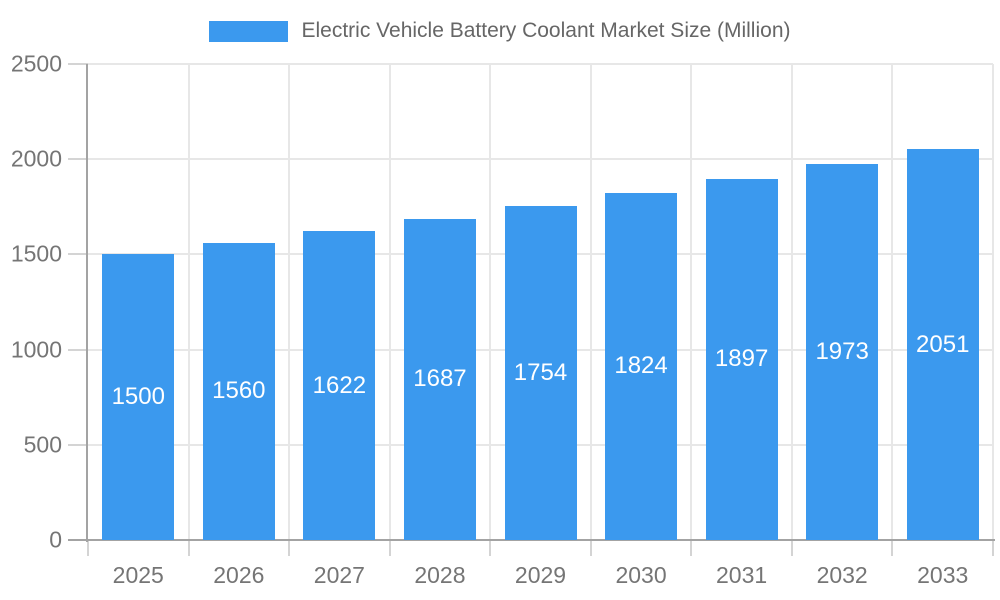 This screenshot has width=1000, height=600. I want to click on y-tick-label: 0, so click(55, 539).